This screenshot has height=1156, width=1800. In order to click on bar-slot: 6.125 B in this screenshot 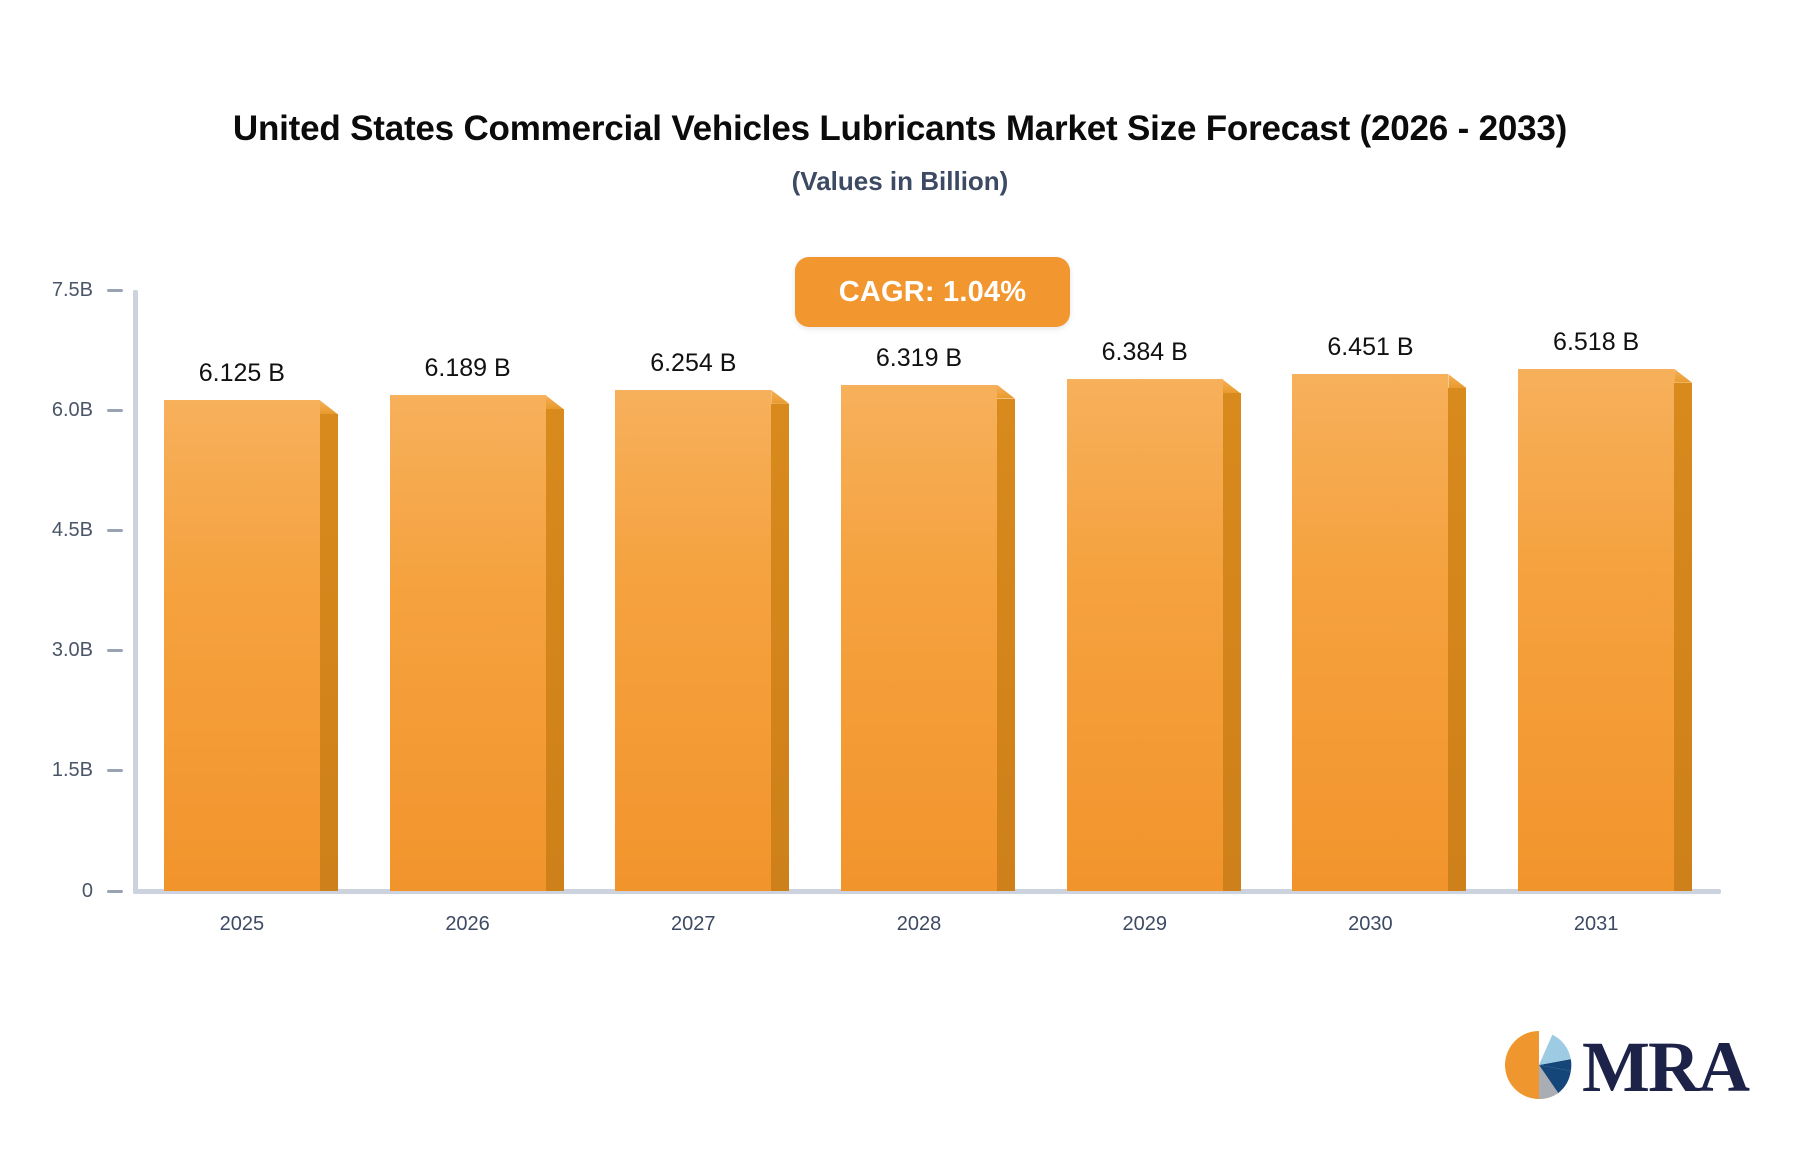, I will do `click(250, 590)`.